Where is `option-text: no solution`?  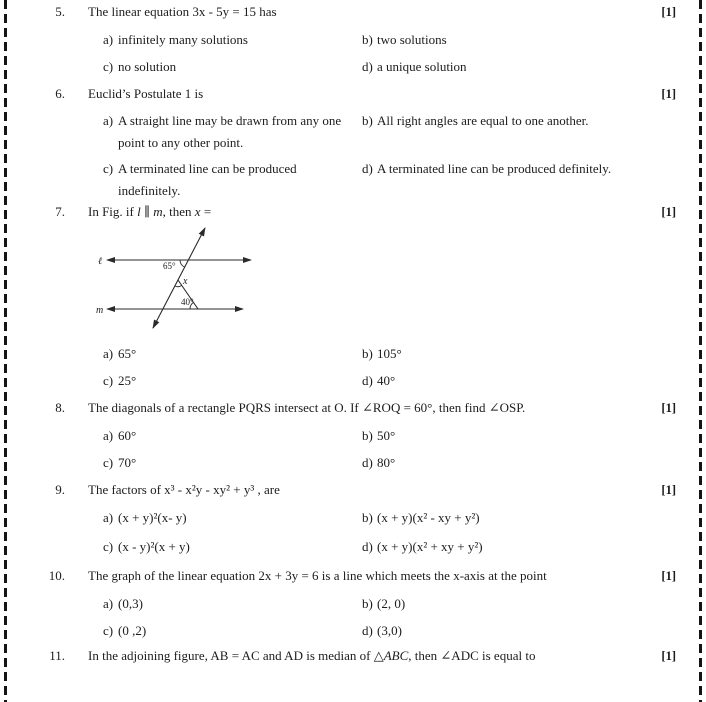 option-text: no solution is located at coordinates (147, 66).